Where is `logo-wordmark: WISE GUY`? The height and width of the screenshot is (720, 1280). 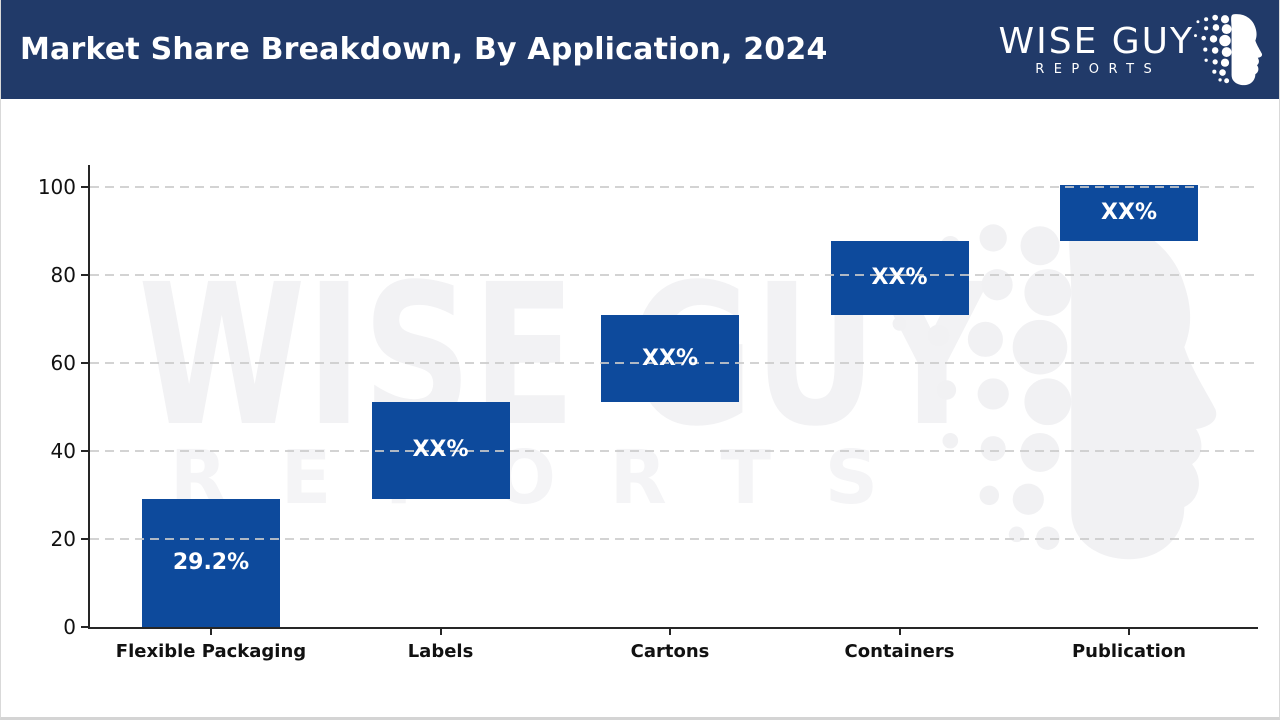 logo-wordmark: WISE GUY is located at coordinates (1096, 41).